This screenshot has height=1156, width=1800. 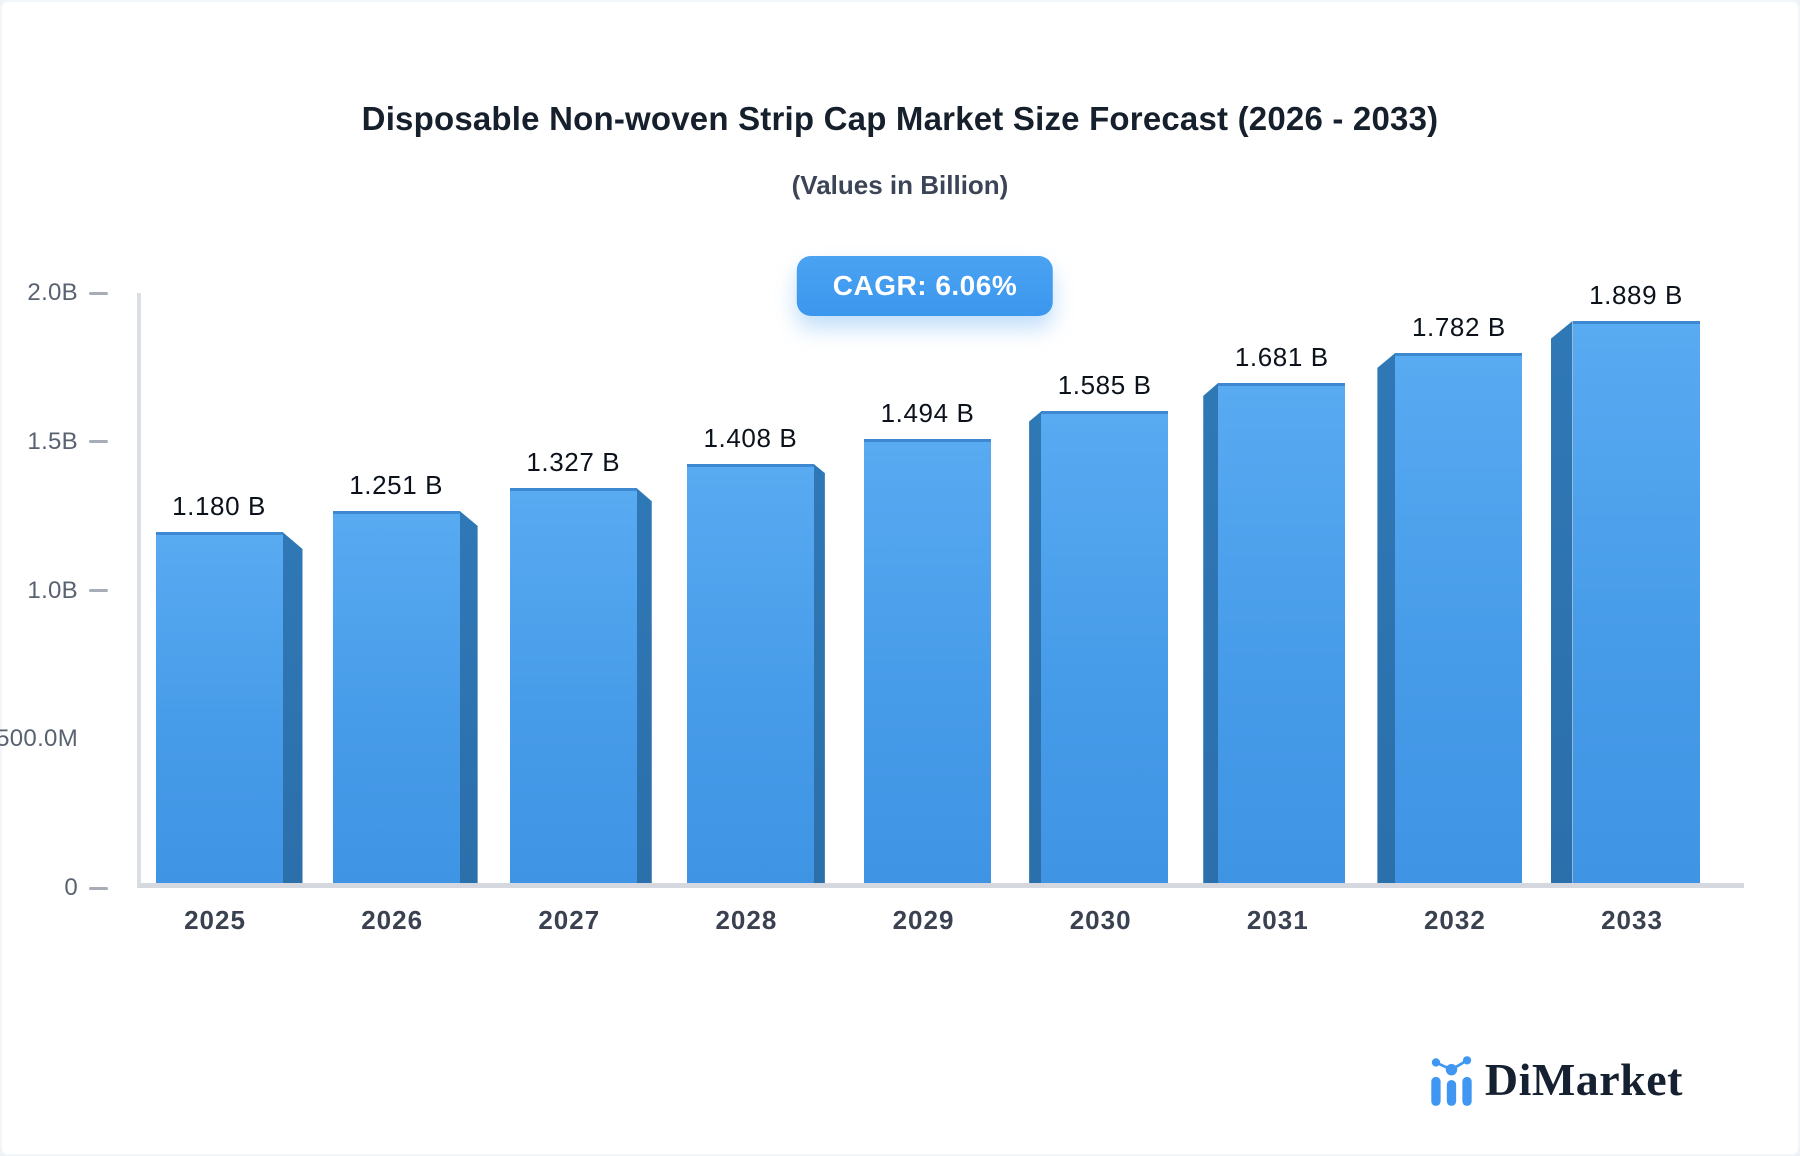 I want to click on bar-value-label-2031: 1.681 B, so click(x=1281, y=356).